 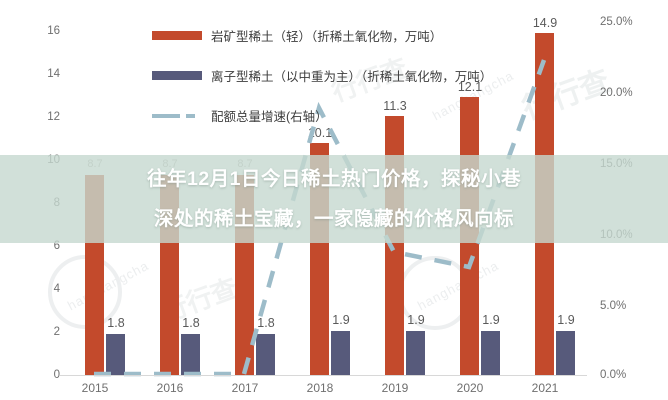 I want to click on legend-item-quota-growth: 配额总量增速(右轴）, so click(x=322, y=115).